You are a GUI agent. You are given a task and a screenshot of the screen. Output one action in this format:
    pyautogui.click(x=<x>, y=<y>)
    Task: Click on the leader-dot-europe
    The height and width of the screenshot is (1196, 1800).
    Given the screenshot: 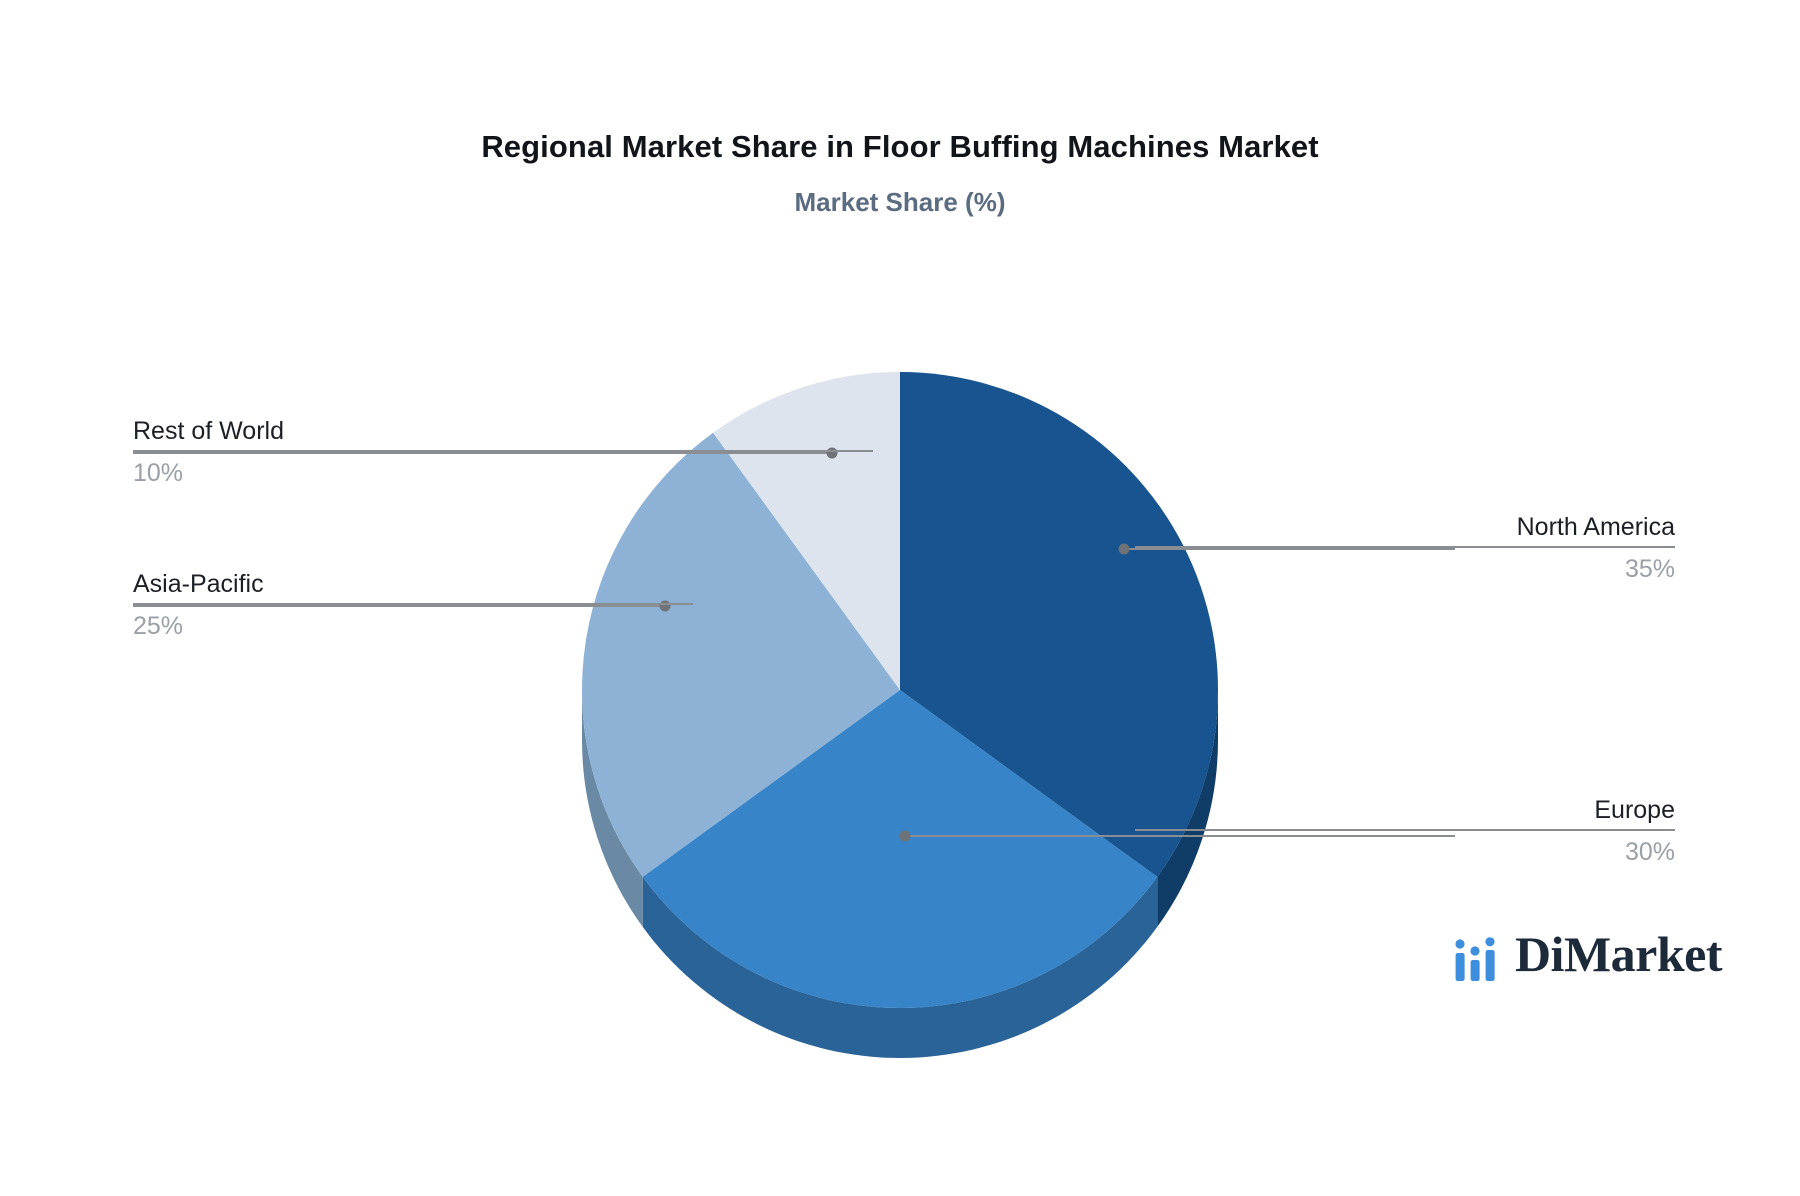 What is the action you would take?
    pyautogui.click(x=905, y=836)
    